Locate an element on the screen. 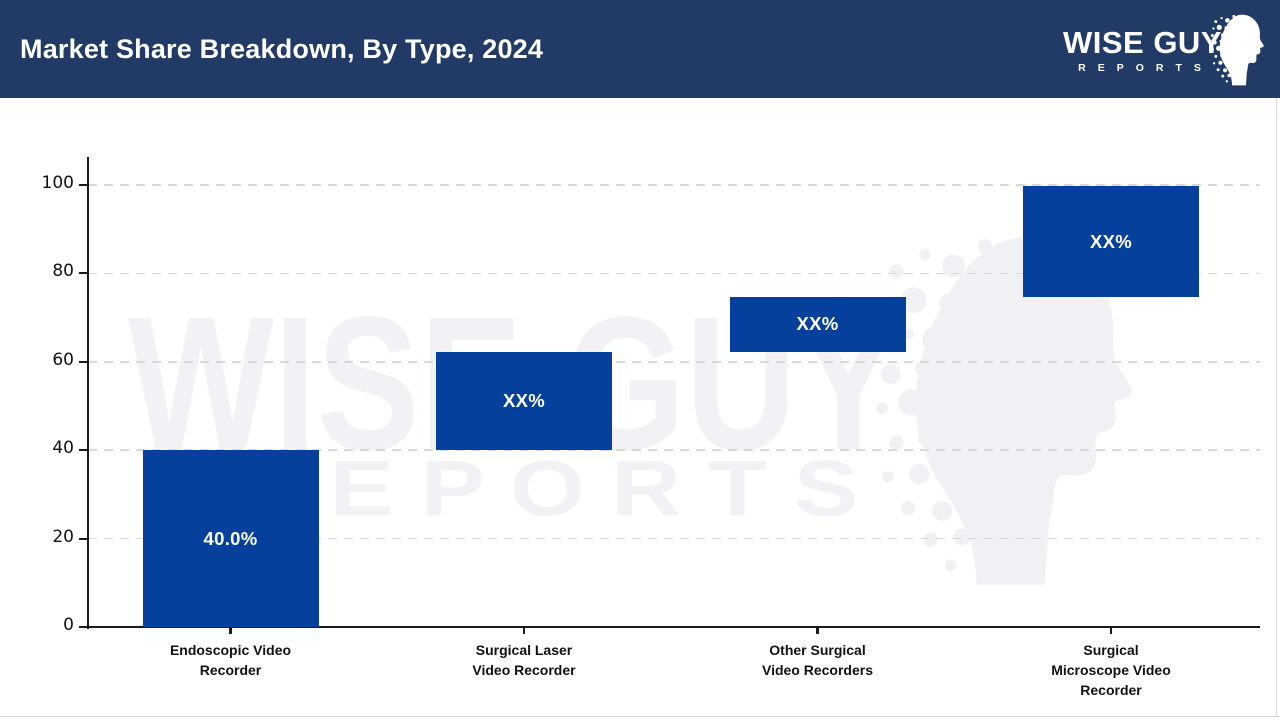 This screenshot has width=1280, height=720. category-label-line: Surgical Laser is located at coordinates (524, 650).